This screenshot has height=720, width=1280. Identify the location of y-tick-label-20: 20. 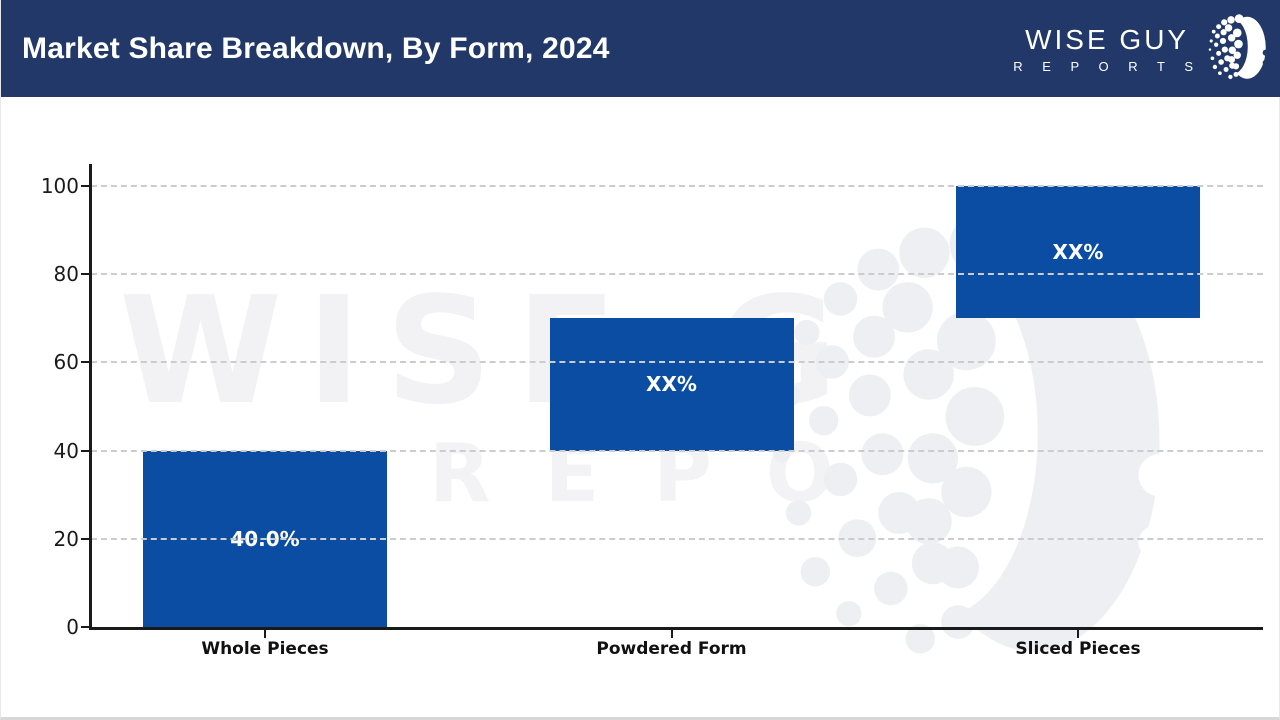
(66, 538).